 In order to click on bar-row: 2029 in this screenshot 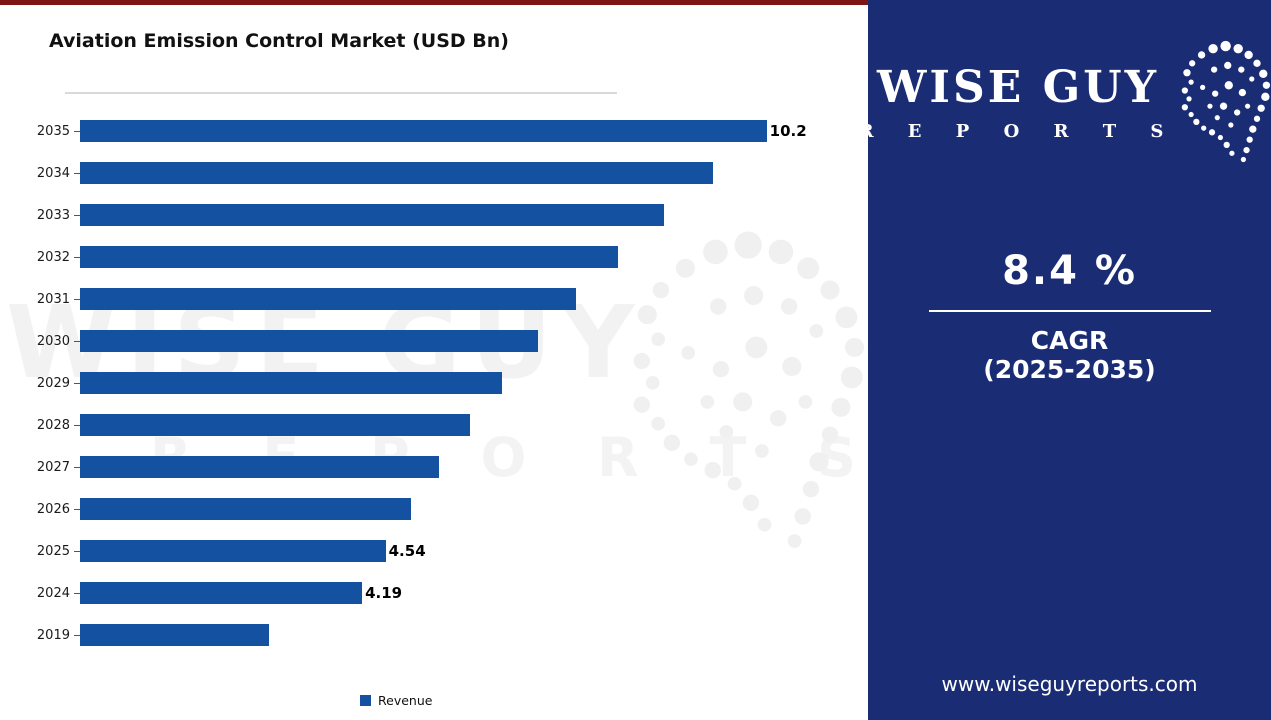, I will do `click(428, 383)`.